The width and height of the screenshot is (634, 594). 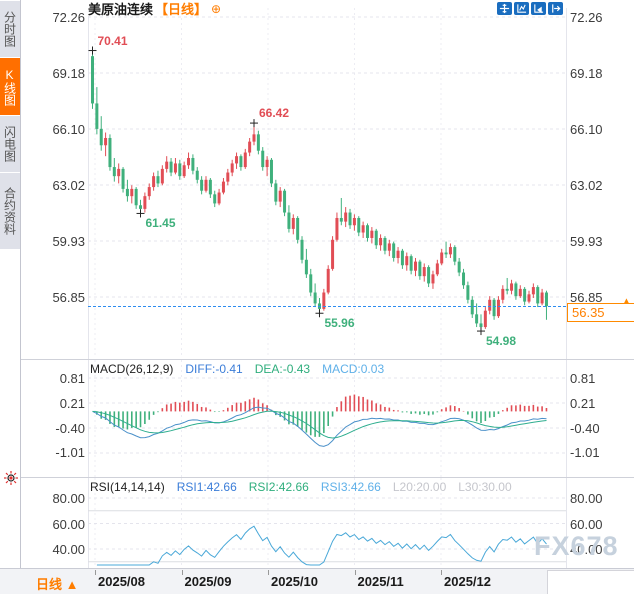 I want to click on chart-header: 美原油连续 【日线】 ⊕, so click(x=157, y=9).